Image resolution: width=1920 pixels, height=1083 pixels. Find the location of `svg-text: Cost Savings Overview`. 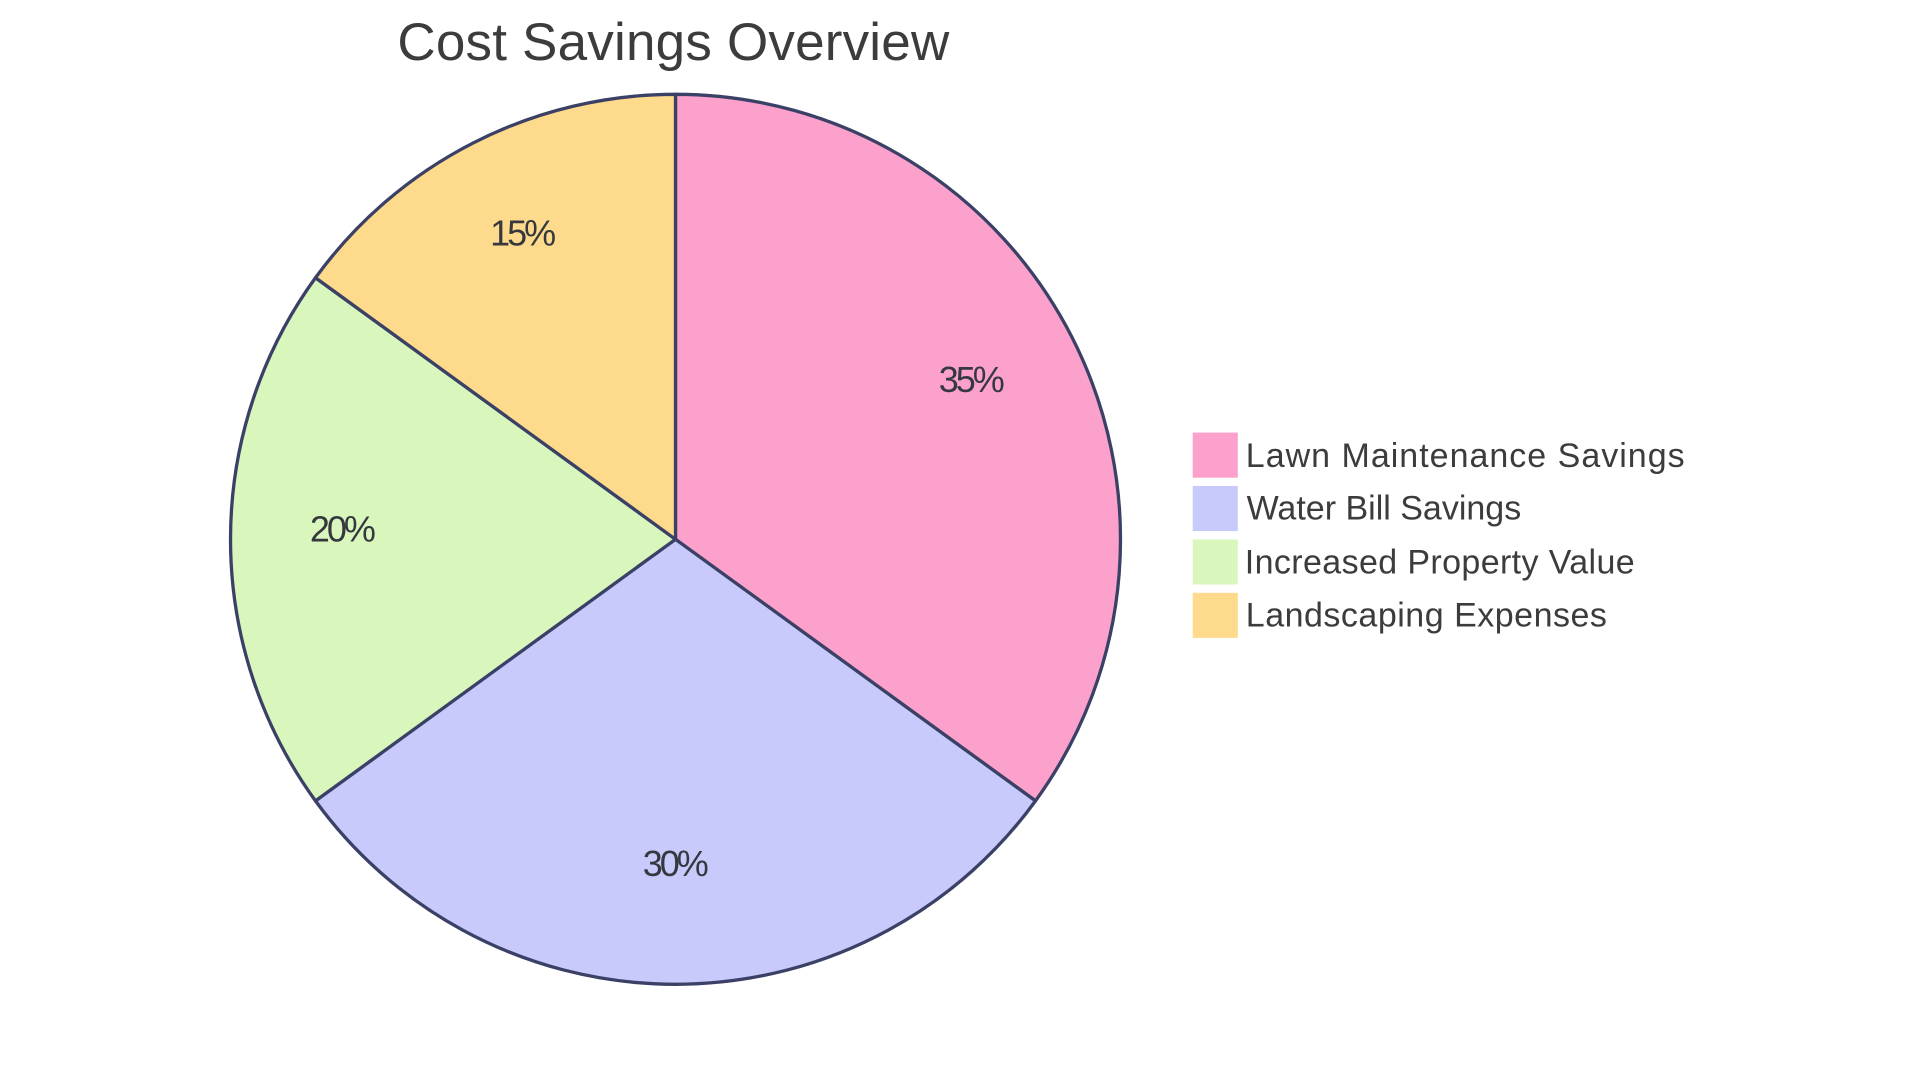

svg-text: Cost Savings Overview is located at coordinates (673, 42).